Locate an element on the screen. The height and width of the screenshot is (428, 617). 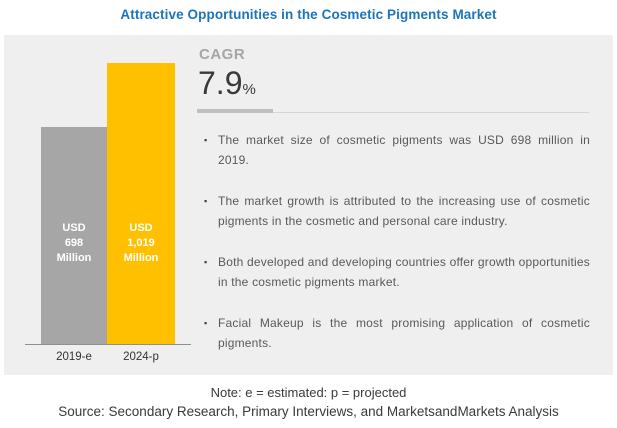
cagr-divider is located at coordinates (393, 111).